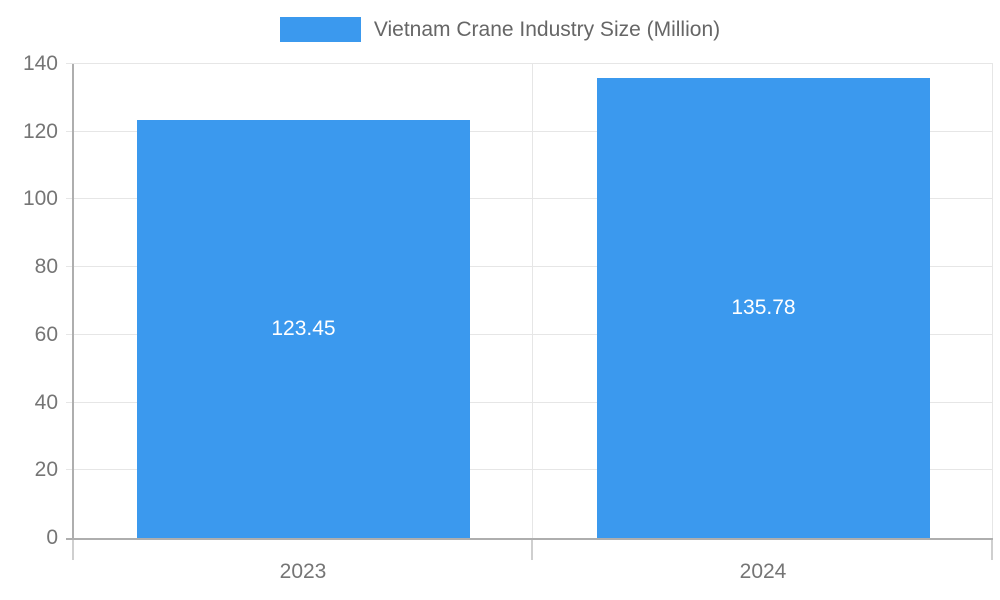 The width and height of the screenshot is (1000, 600). What do you see at coordinates (73, 301) in the screenshot?
I see `y-axis-line` at bounding box center [73, 301].